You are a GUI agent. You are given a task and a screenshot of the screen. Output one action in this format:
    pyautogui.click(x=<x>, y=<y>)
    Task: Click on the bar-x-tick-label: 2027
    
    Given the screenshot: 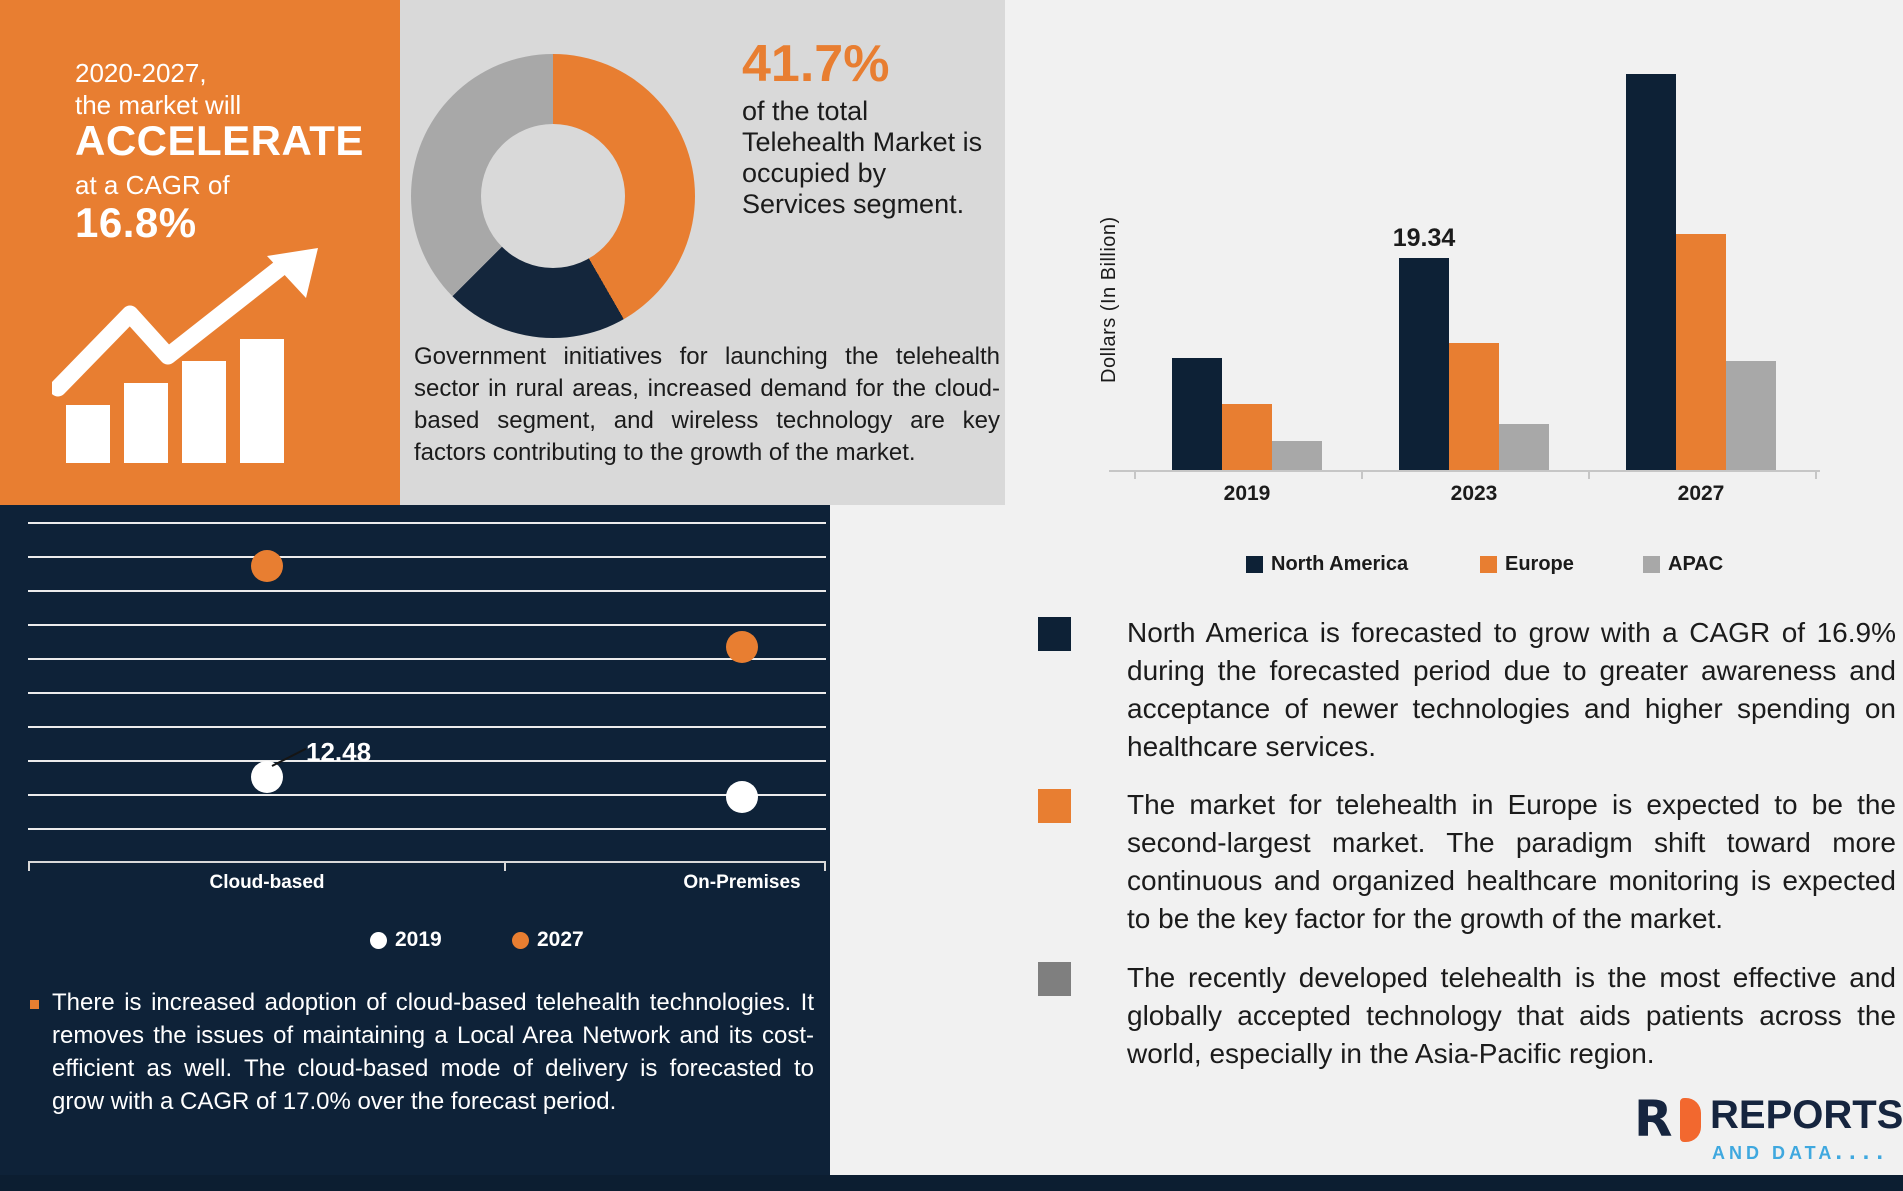 What is the action you would take?
    pyautogui.click(x=1701, y=493)
    